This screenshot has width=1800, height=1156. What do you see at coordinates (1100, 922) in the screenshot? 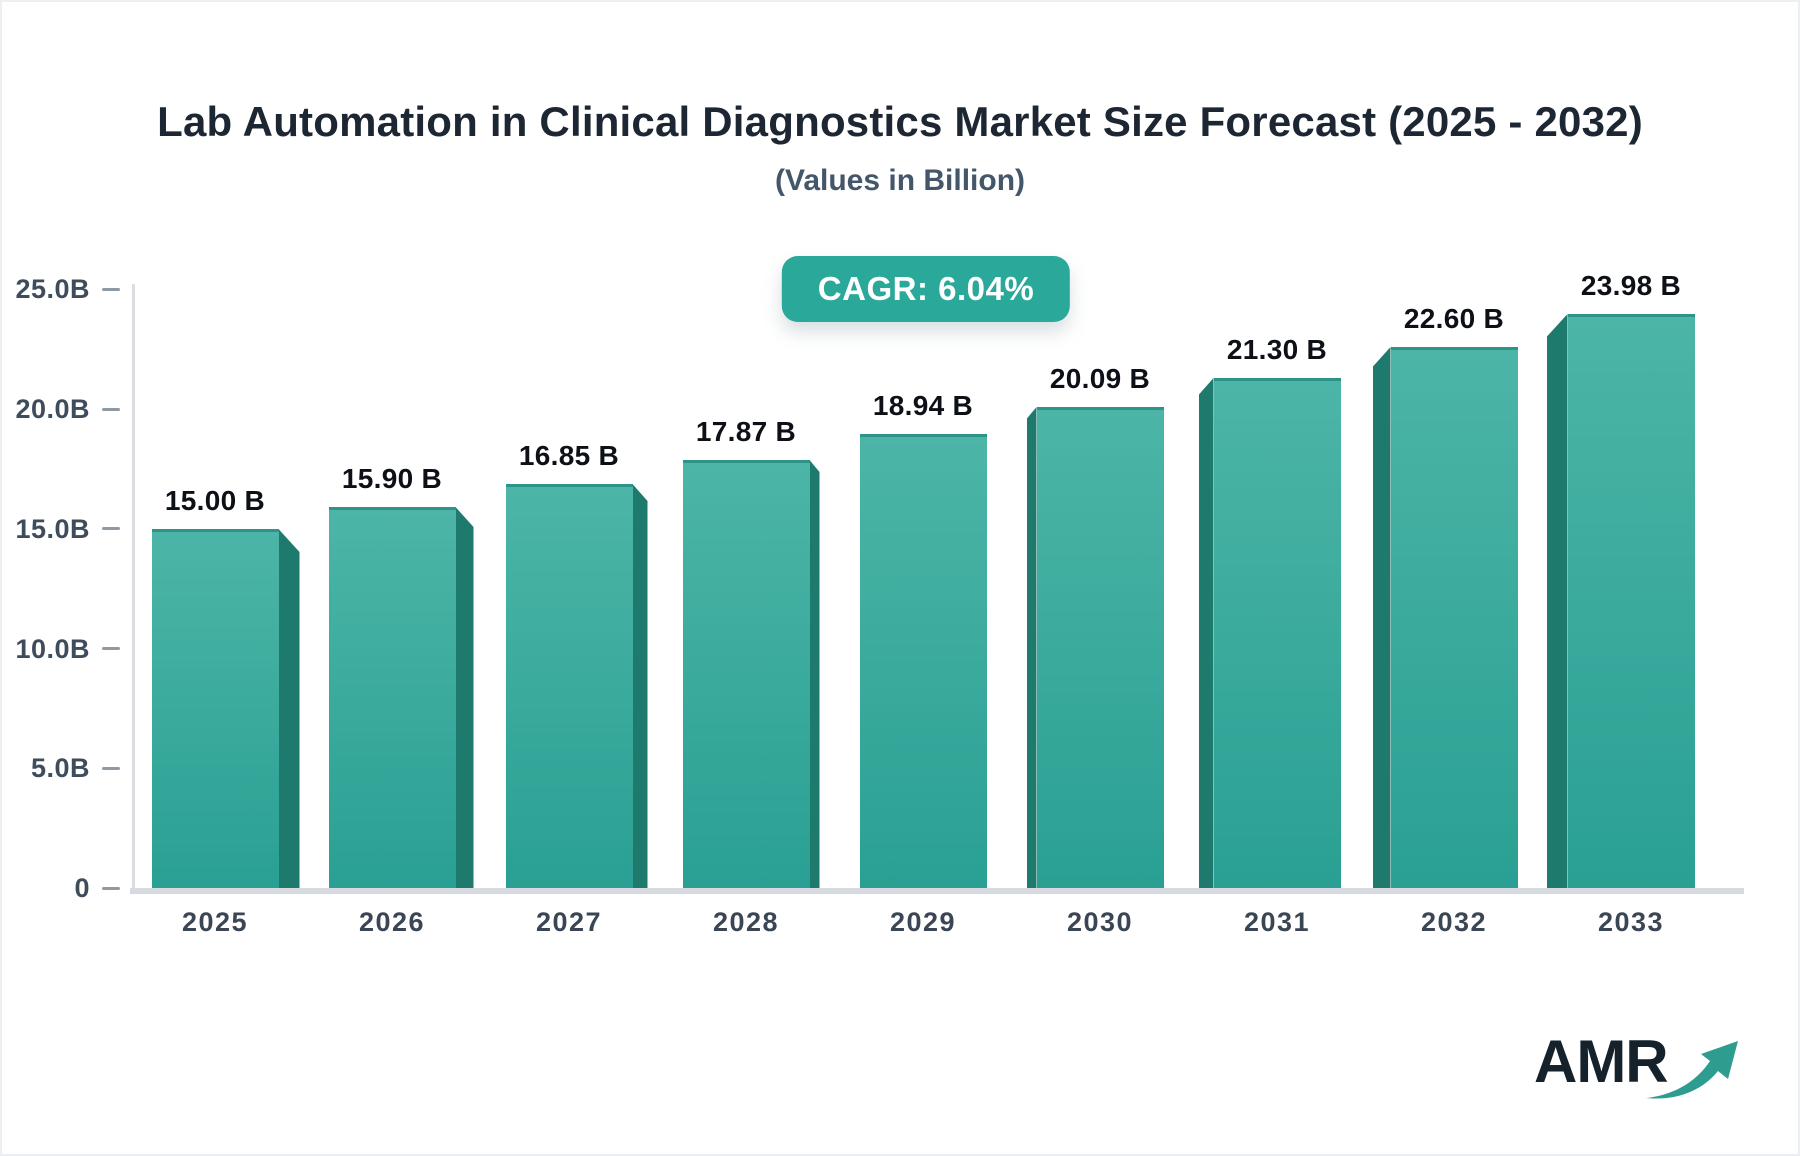
I see `x-axis-label: 2030` at bounding box center [1100, 922].